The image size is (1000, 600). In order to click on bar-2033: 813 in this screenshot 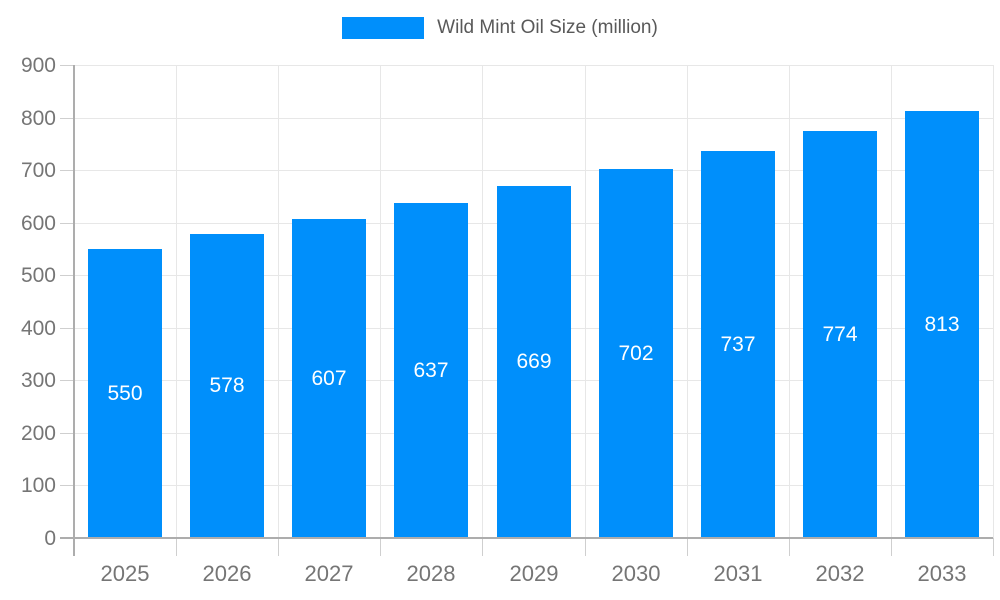, I will do `click(942, 324)`.